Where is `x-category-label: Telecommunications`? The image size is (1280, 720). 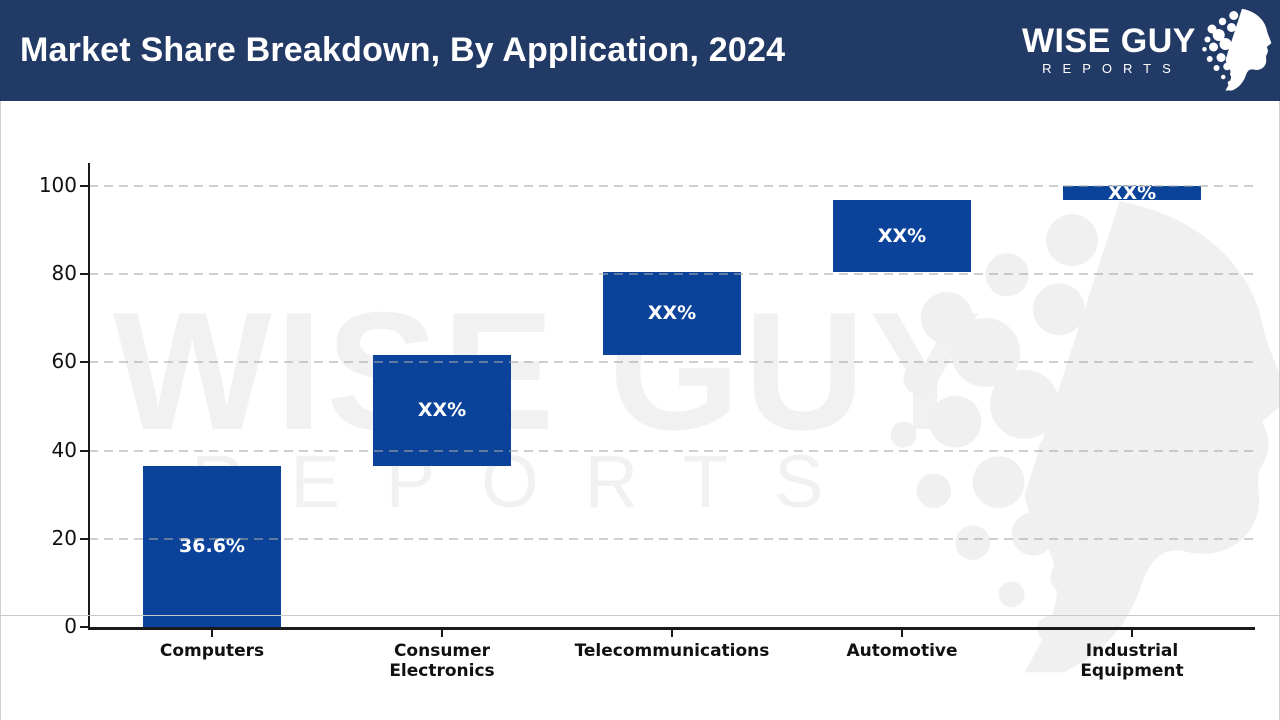
x-category-label: Telecommunications is located at coordinates (672, 651).